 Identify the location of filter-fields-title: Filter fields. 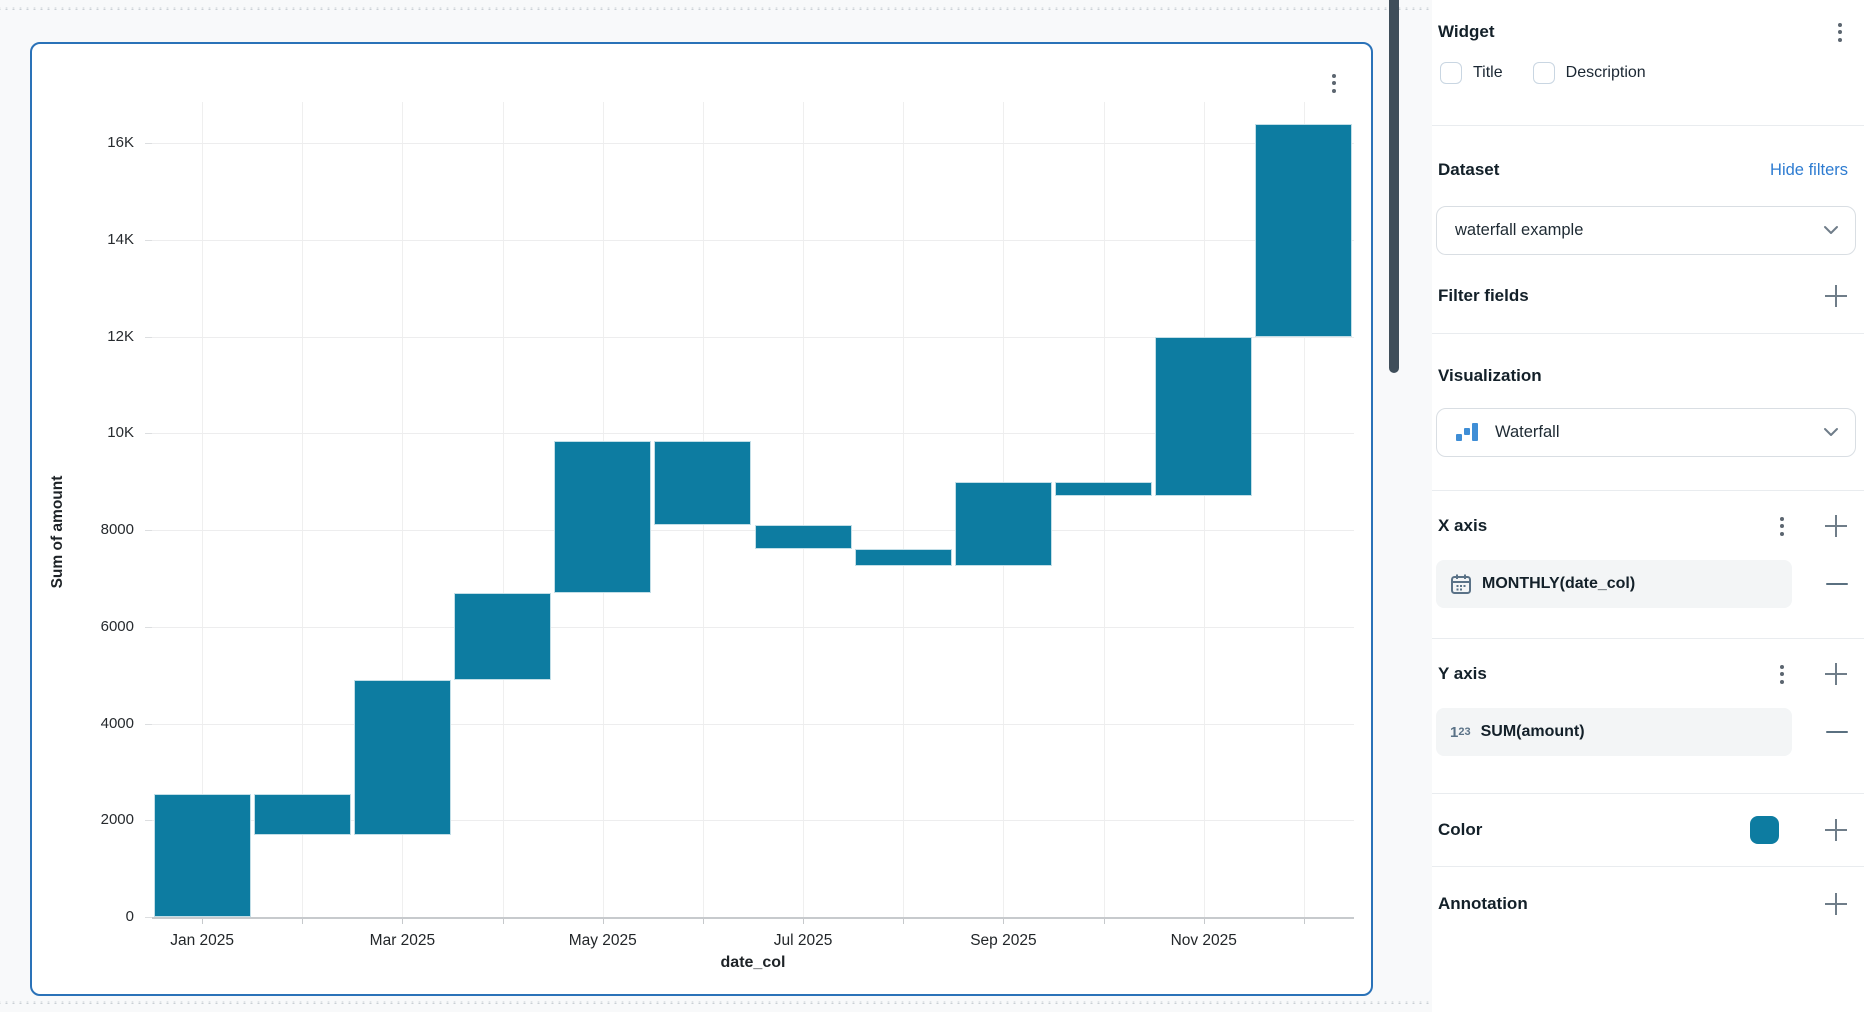
(1483, 295).